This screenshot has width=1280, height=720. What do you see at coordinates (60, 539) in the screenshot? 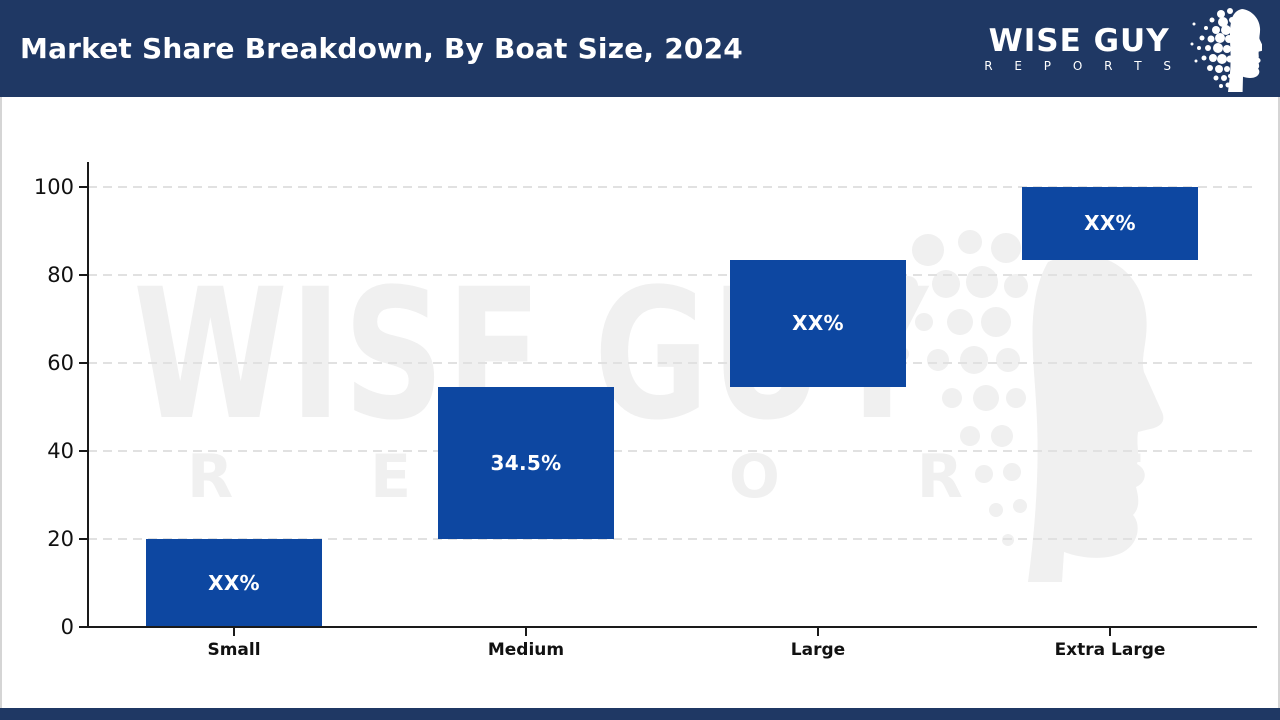
I see `y-tick-label: 20` at bounding box center [60, 539].